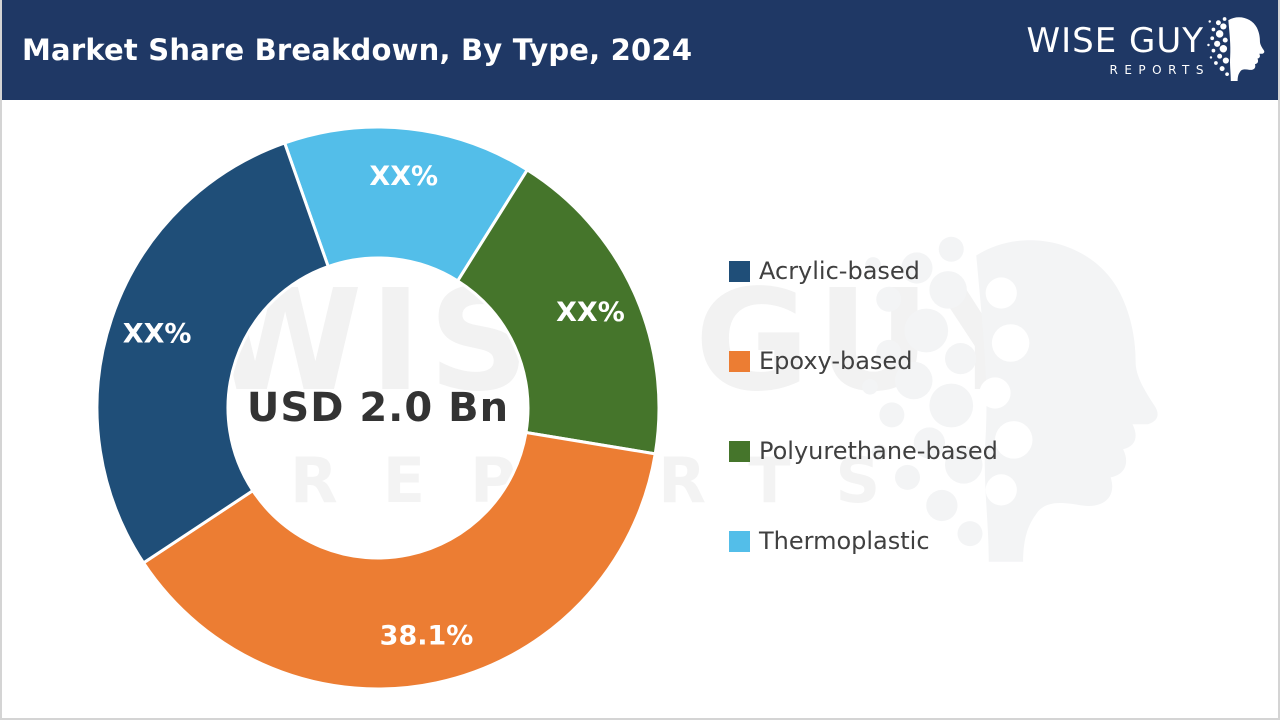  I want to click on legend-item: Thermoplastic, so click(863, 541).